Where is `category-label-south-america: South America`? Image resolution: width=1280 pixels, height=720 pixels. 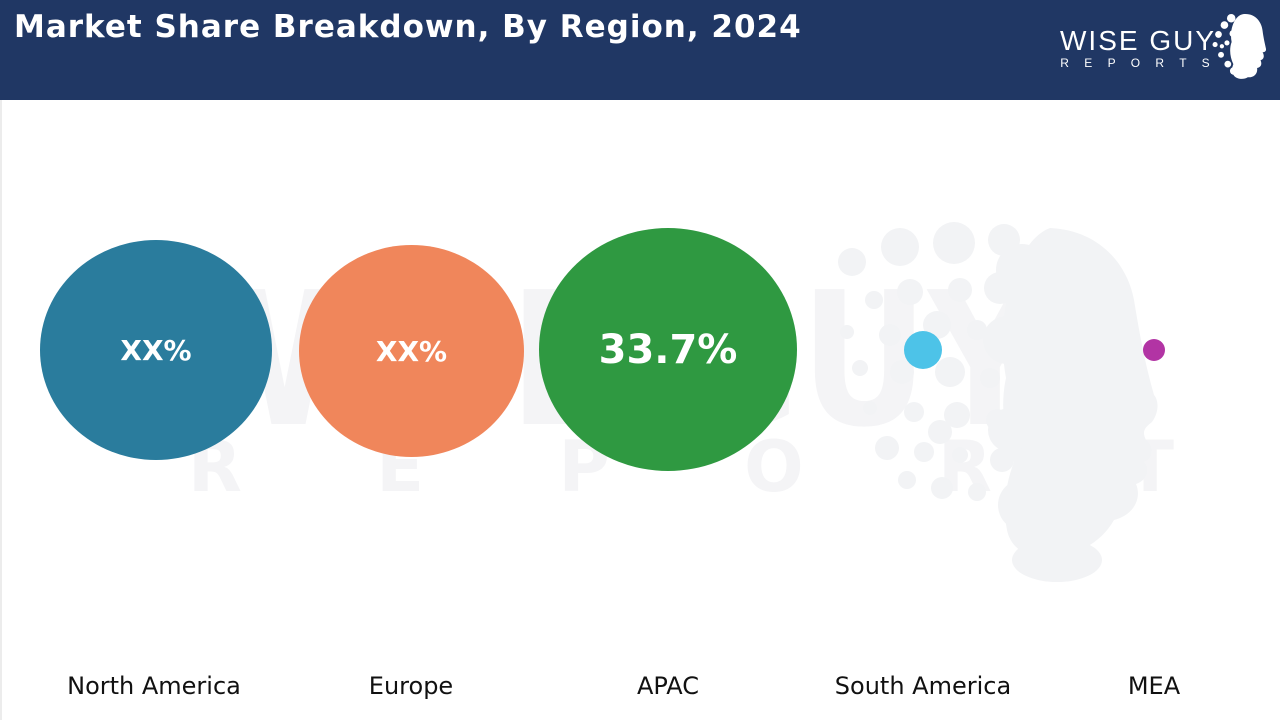 category-label-south-america: South America is located at coordinates (923, 686).